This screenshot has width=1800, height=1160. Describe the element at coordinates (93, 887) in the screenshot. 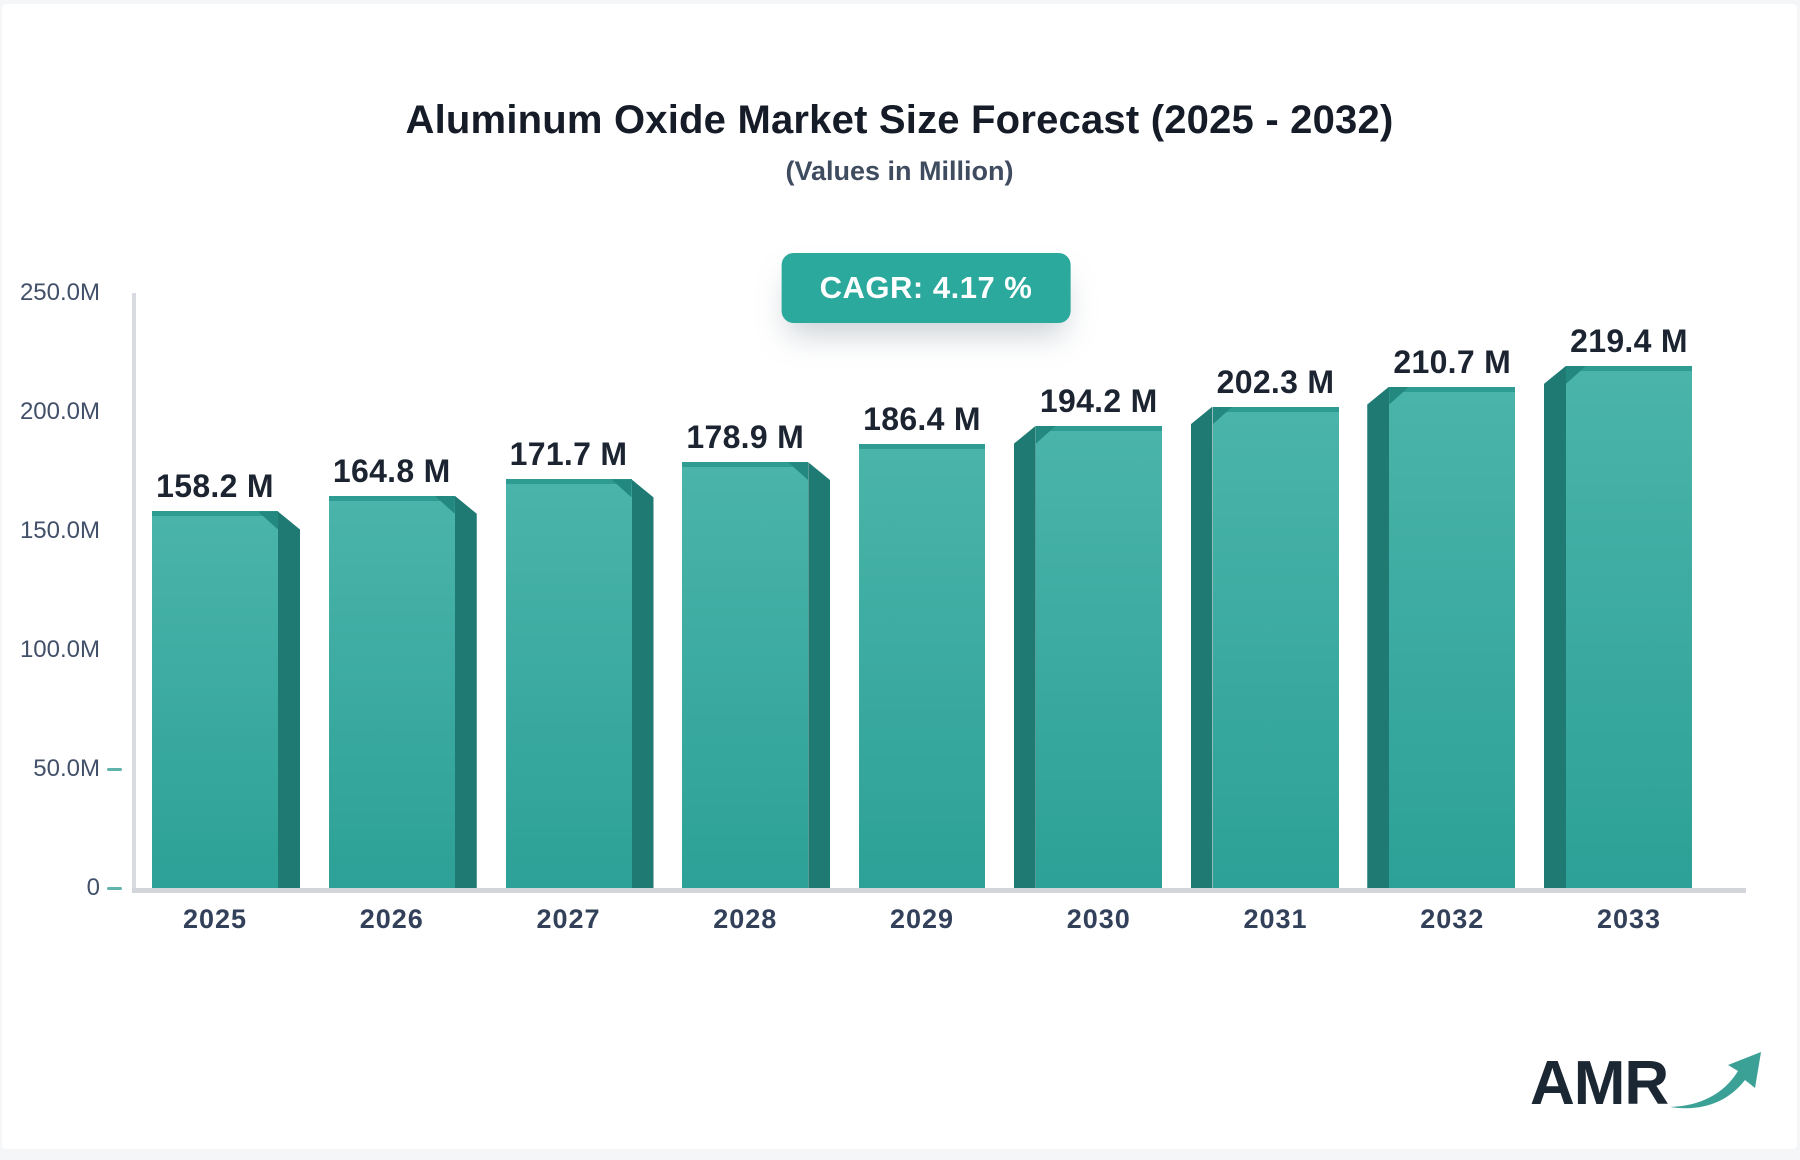

I see `y-tick-label: 0` at that location.